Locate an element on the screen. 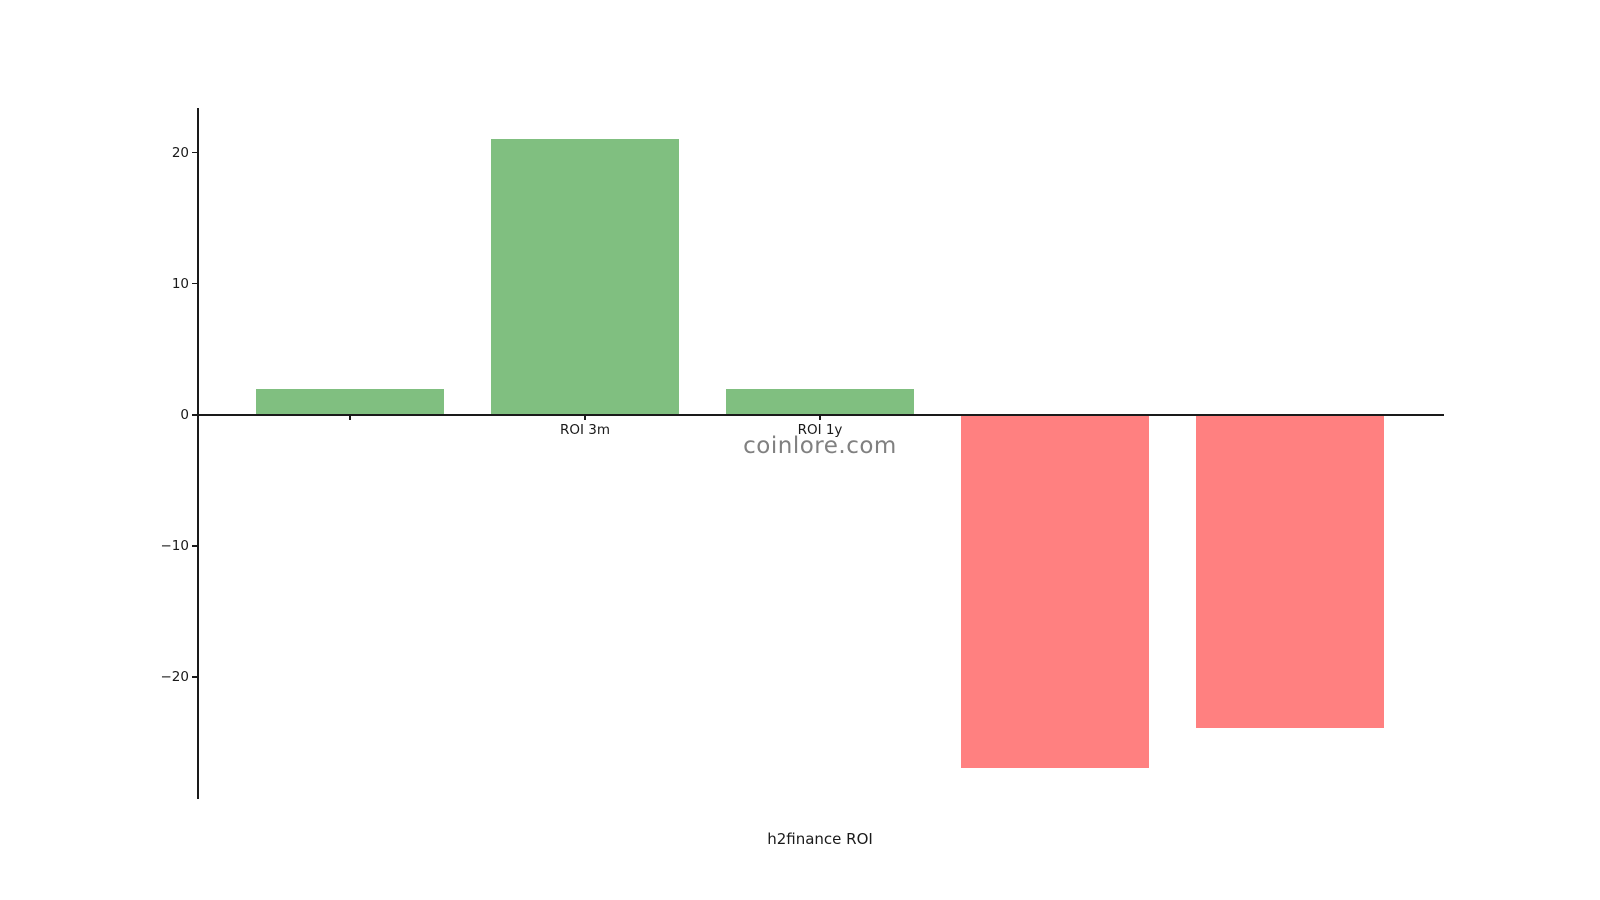 This screenshot has width=1600, height=900. watermark-text: coinlore.com is located at coordinates (820, 446).